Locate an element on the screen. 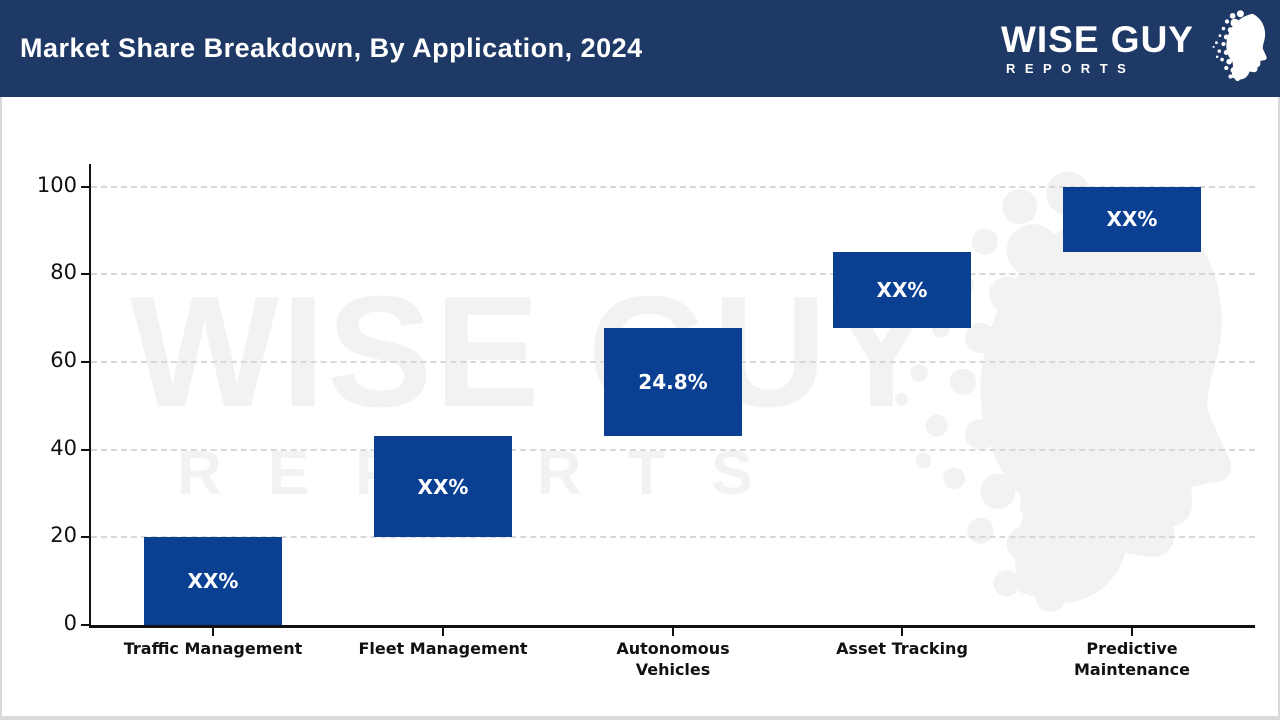 This screenshot has width=1280, height=720. x-label-traffic-management: Traffic Management is located at coordinates (213, 648).